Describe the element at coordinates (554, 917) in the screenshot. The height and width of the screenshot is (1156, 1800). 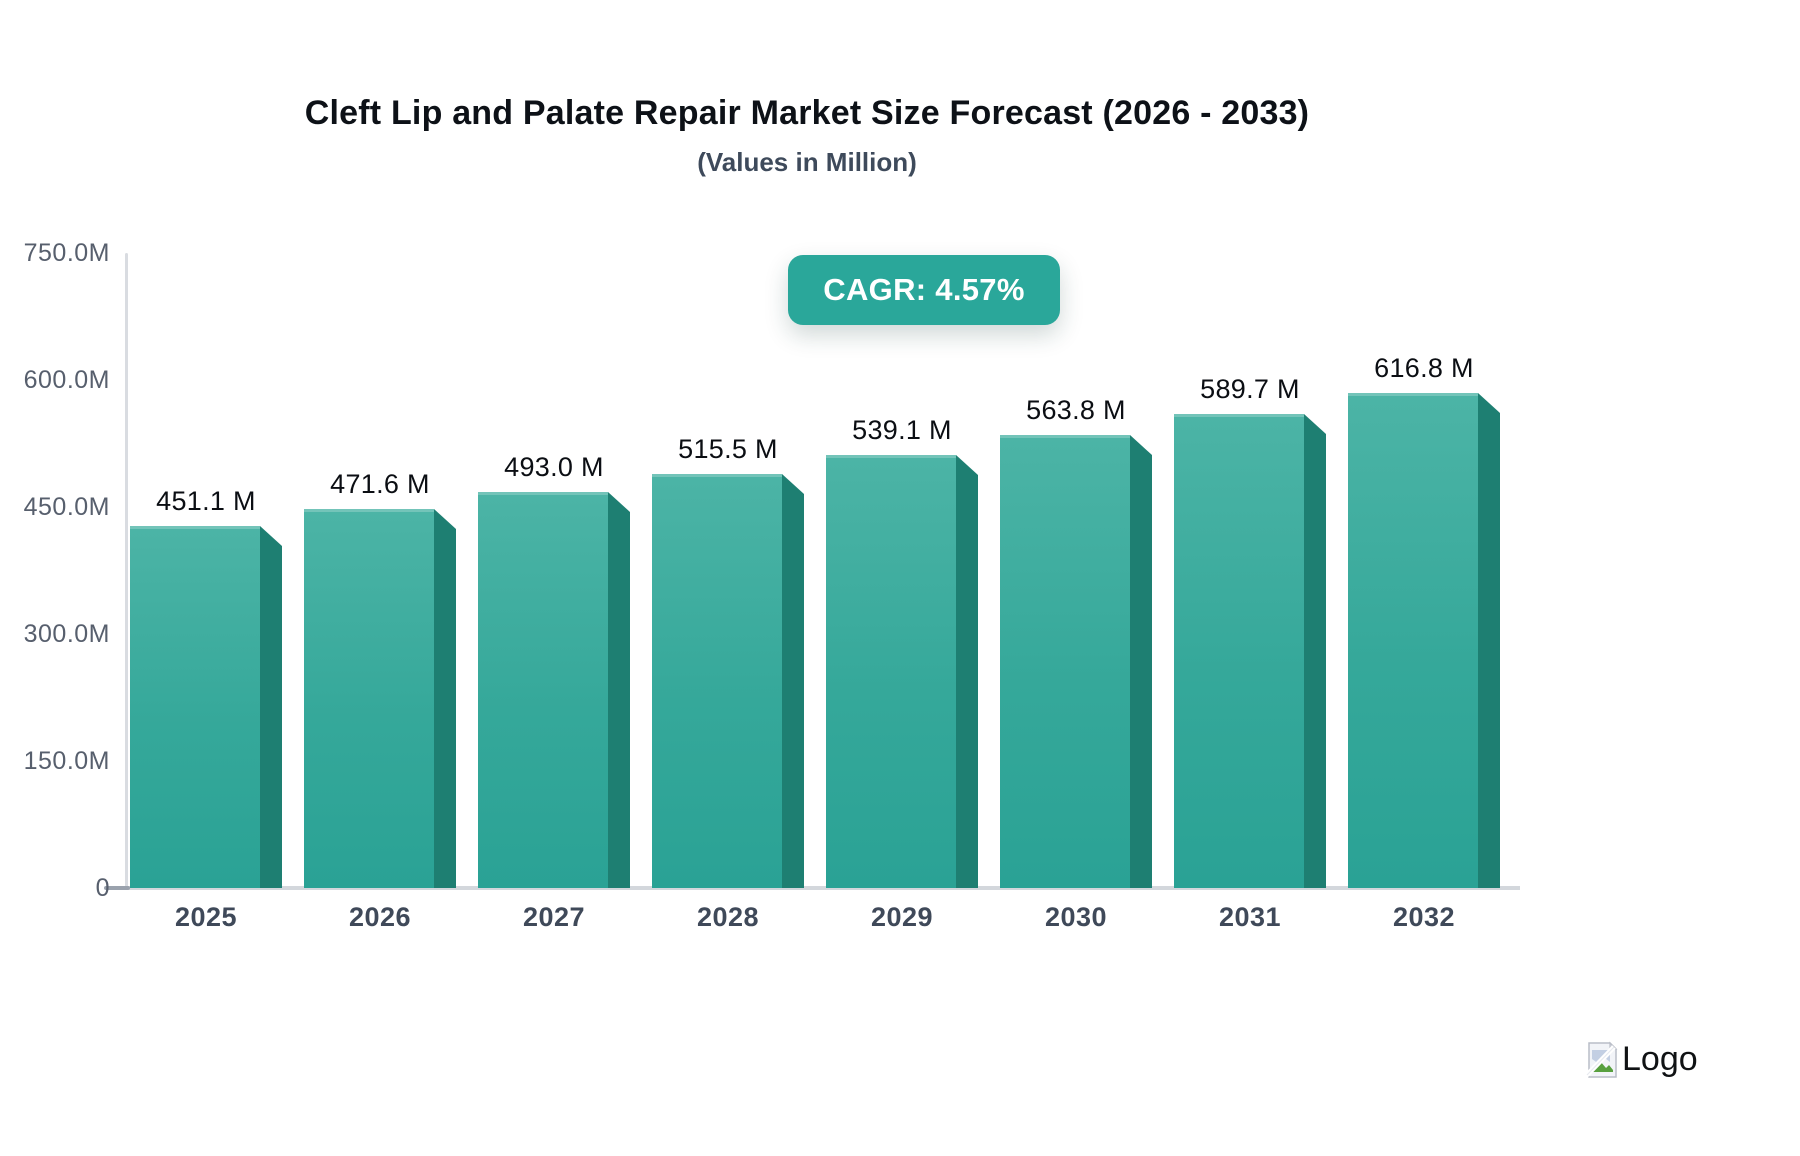
I see `x-axis-label: 2027` at that location.